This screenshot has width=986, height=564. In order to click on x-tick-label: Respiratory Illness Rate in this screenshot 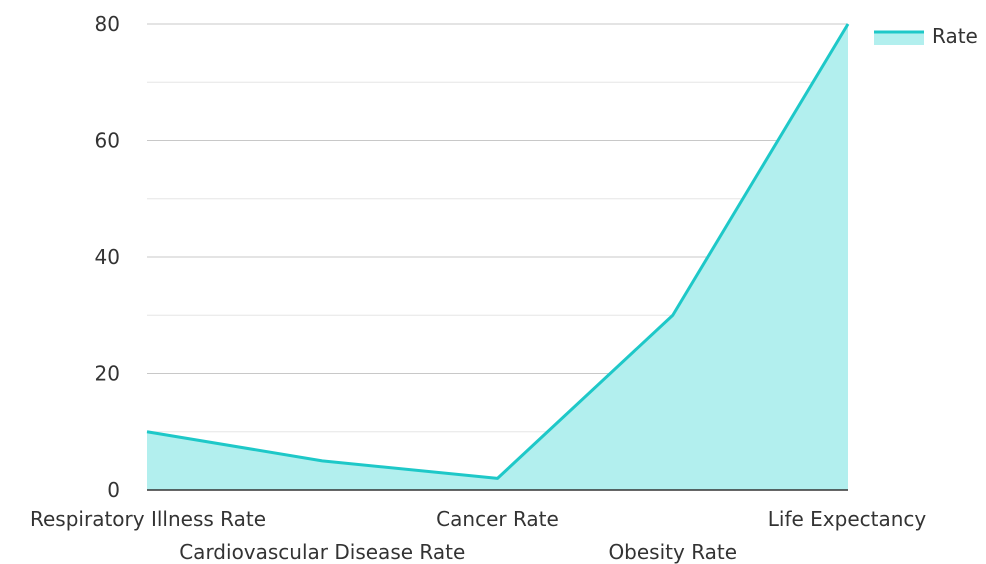, I will do `click(148, 519)`.